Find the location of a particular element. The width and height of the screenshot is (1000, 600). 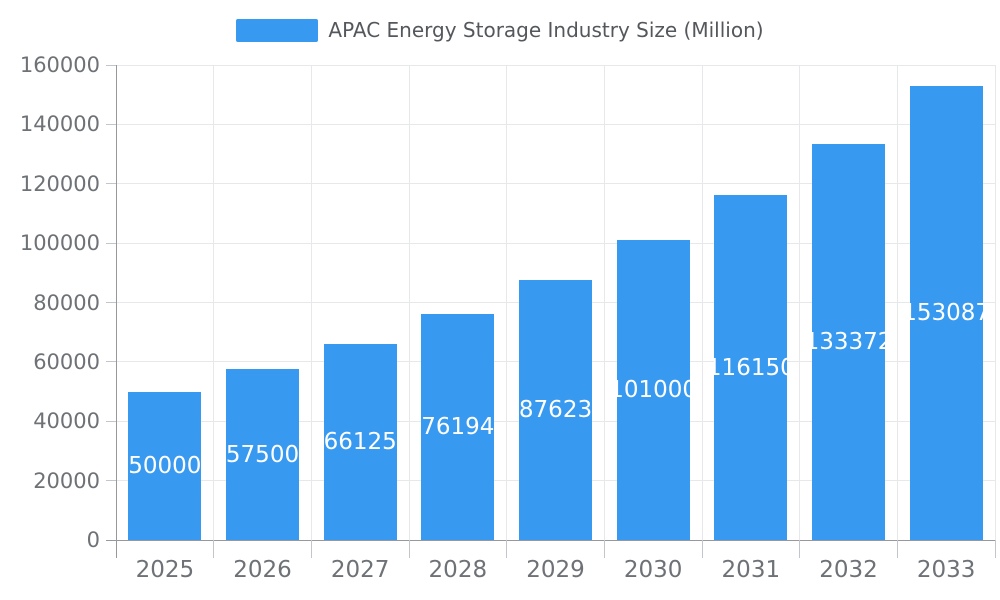

bar-2028: 76194 is located at coordinates (458, 426).